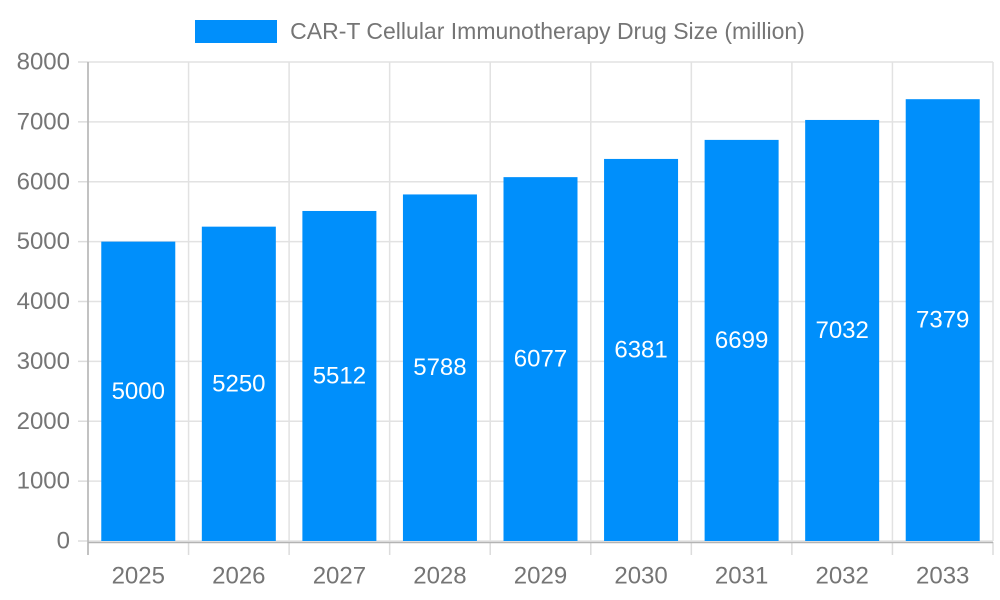 This screenshot has width=1000, height=600. I want to click on y-axis-label-2000: 2000, so click(43, 421).